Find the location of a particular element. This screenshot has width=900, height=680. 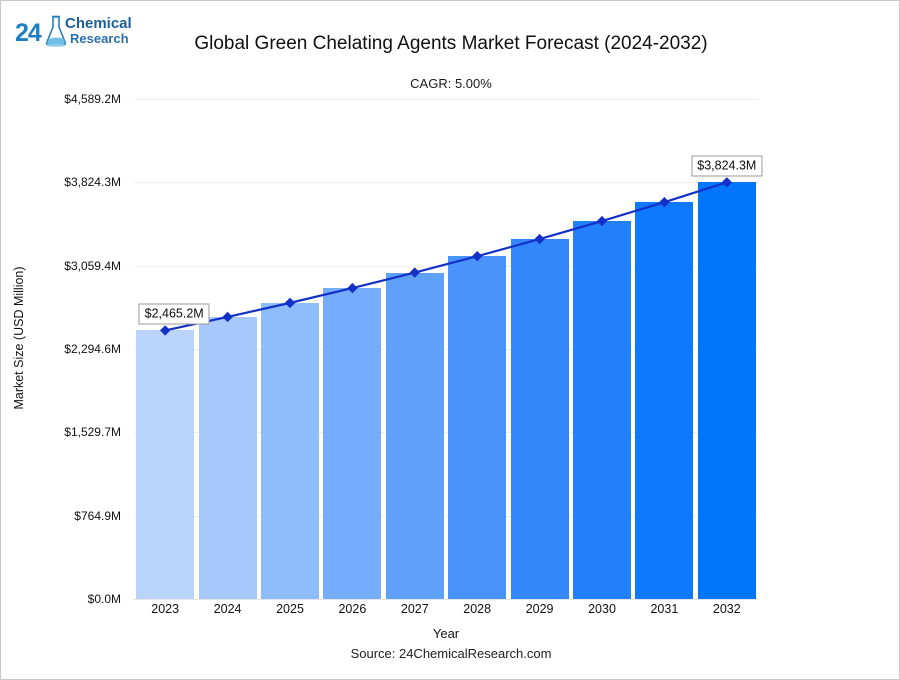

y-axis-tick-label: $3,059.4M is located at coordinates (92, 265).